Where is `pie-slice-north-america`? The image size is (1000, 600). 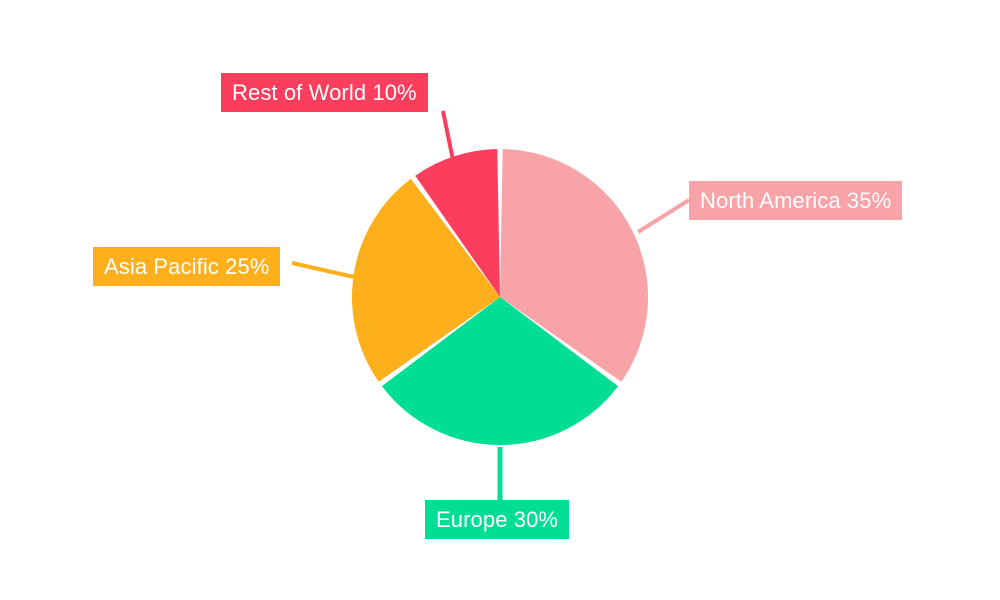
pie-slice-north-america is located at coordinates (574, 265).